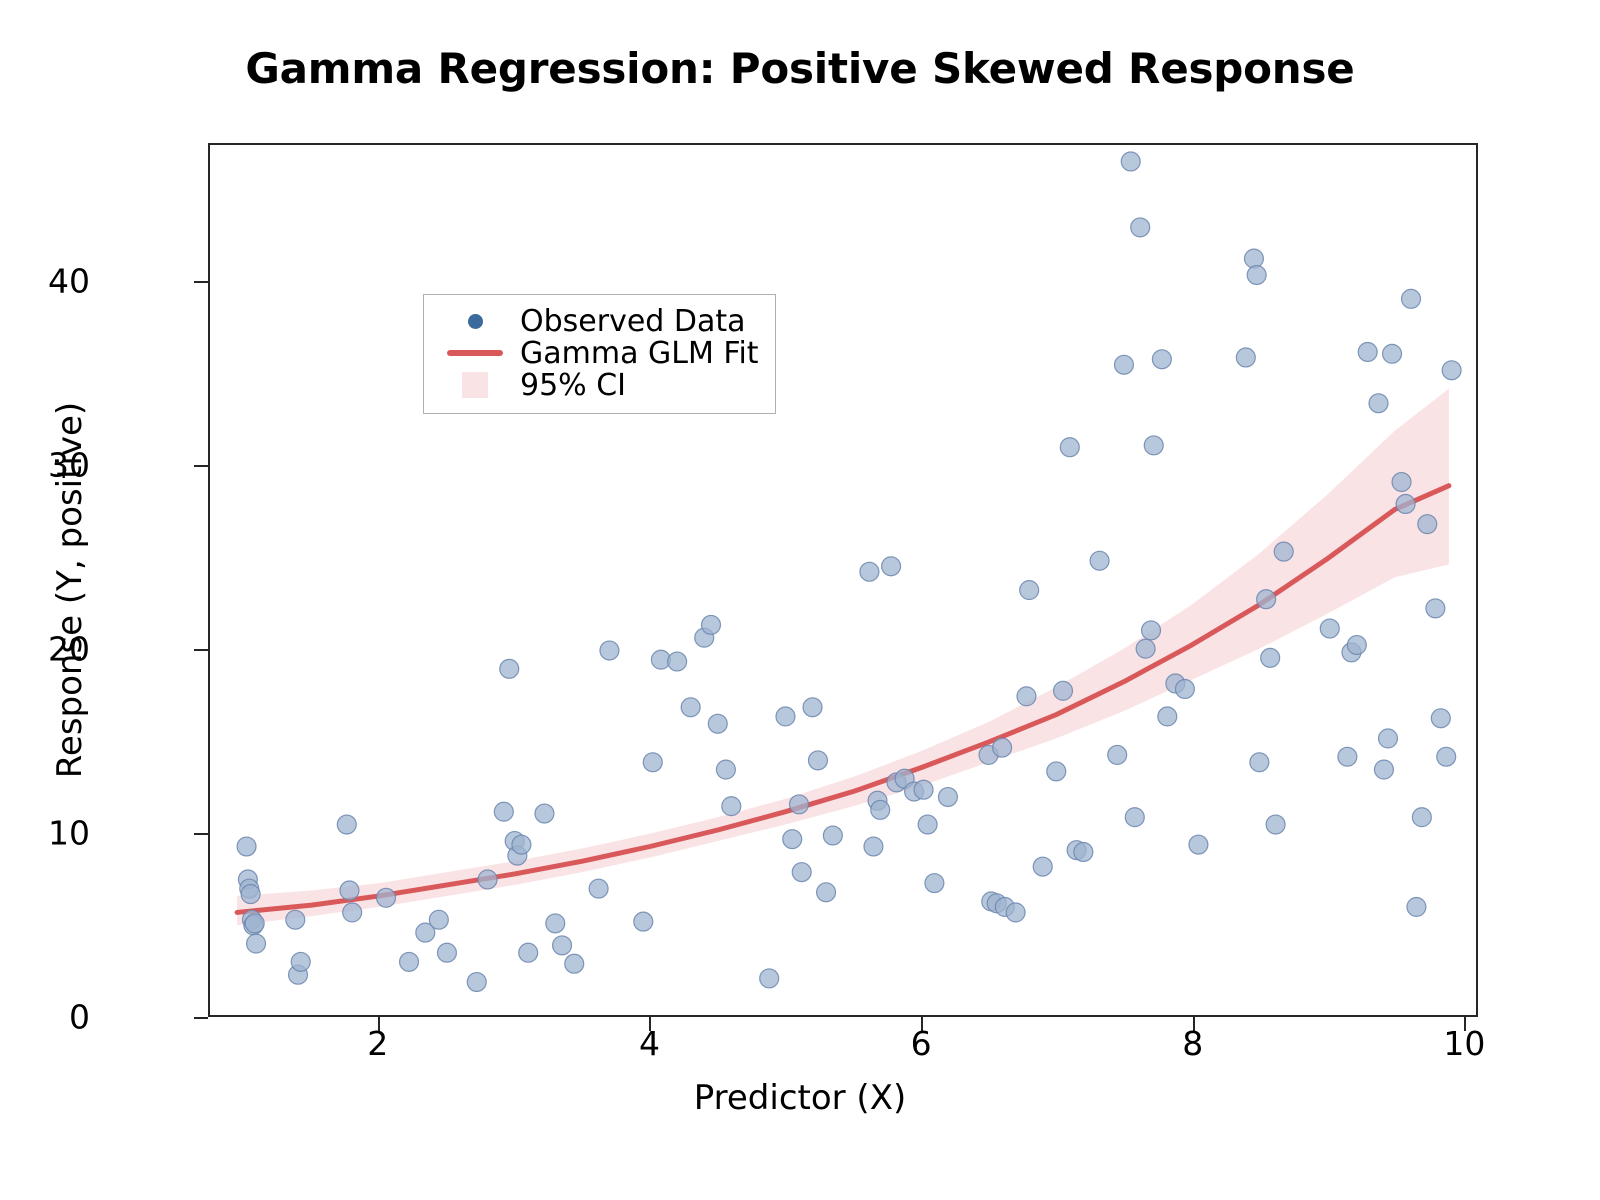  Describe the element at coordinates (800, 1098) in the screenshot. I see `x-axis-label: Predictor (X)` at that location.